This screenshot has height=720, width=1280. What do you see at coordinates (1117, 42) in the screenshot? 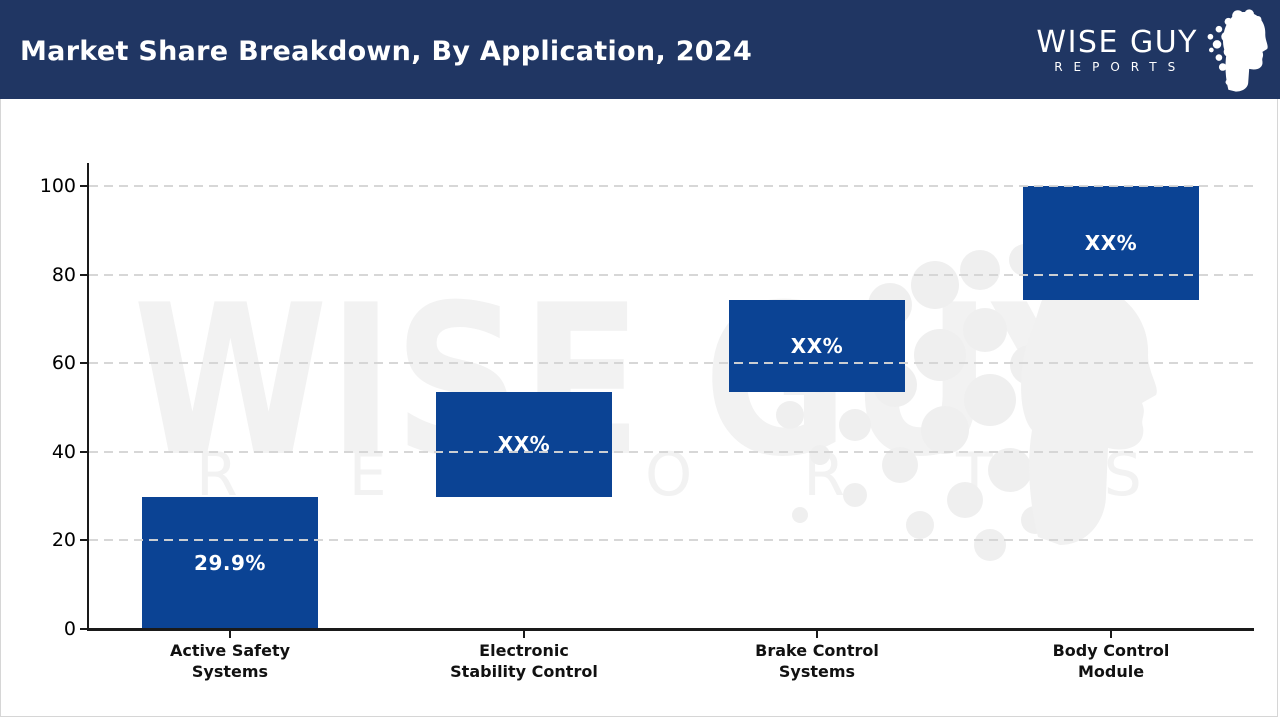
I see `logo-wiseguy-label: WISE GUY` at bounding box center [1117, 42].